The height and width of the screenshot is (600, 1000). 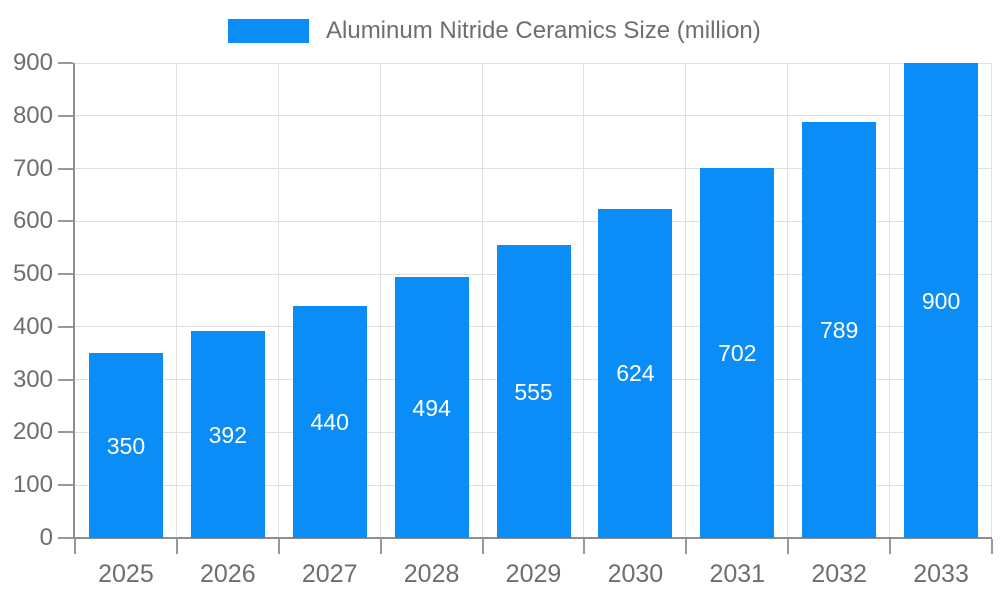 I want to click on x-axis-label: 2033, so click(x=941, y=574).